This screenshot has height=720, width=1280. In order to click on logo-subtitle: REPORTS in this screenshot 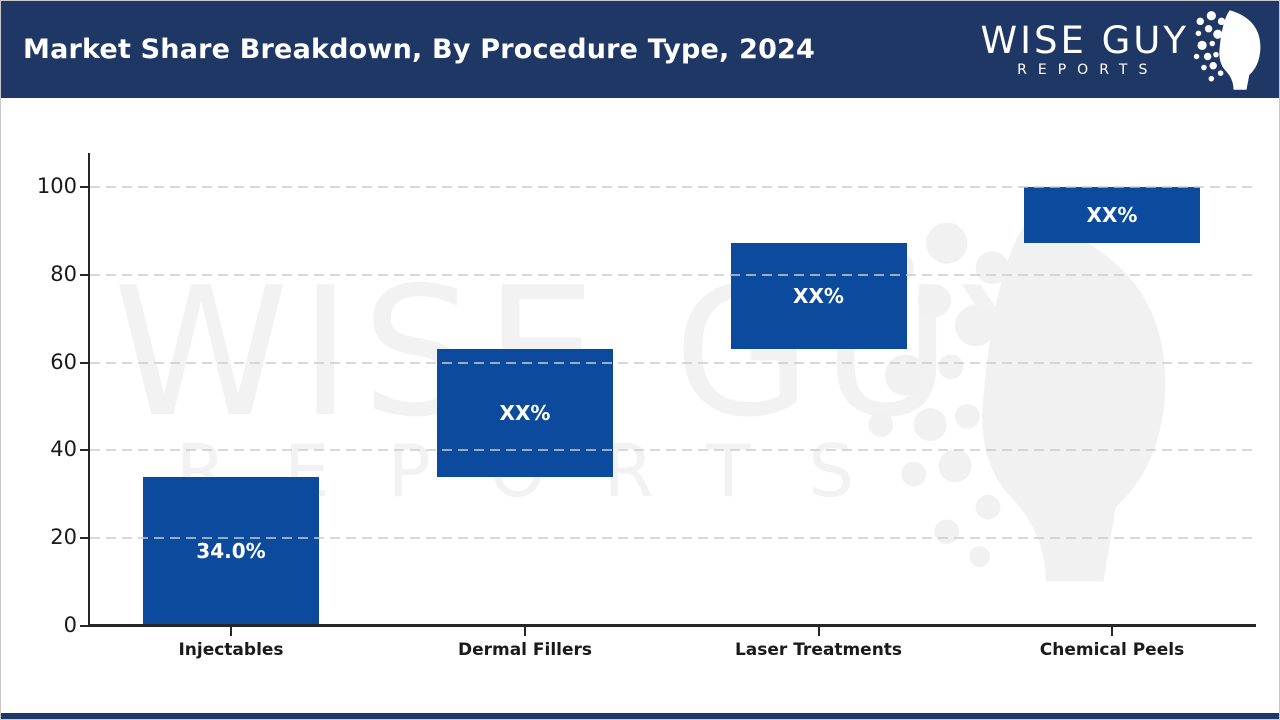, I will do `click(1088, 70)`.